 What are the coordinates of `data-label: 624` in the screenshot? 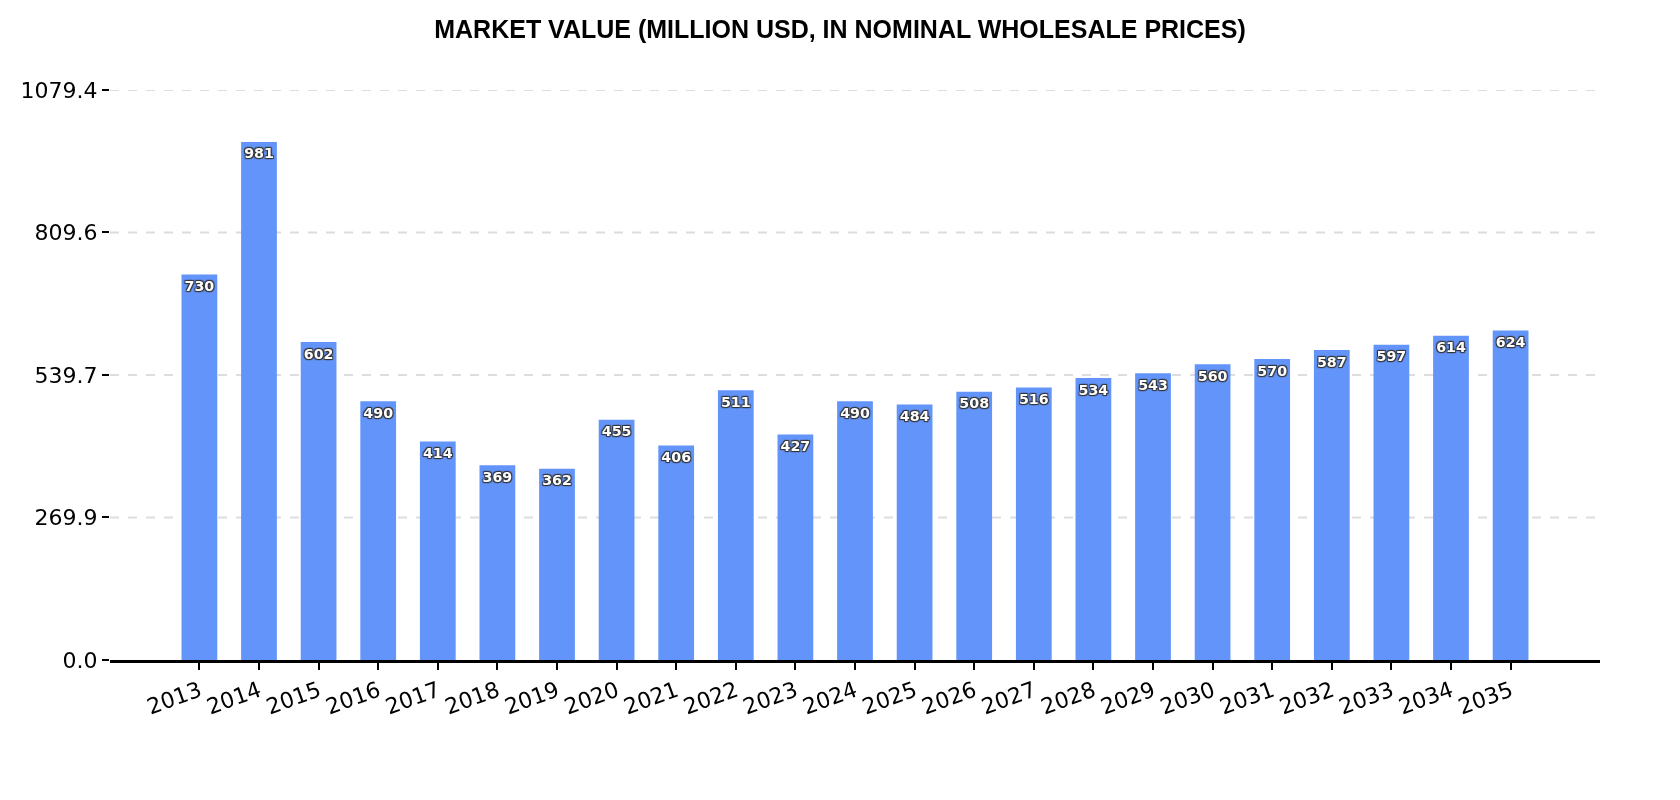 It's located at (1510, 341).